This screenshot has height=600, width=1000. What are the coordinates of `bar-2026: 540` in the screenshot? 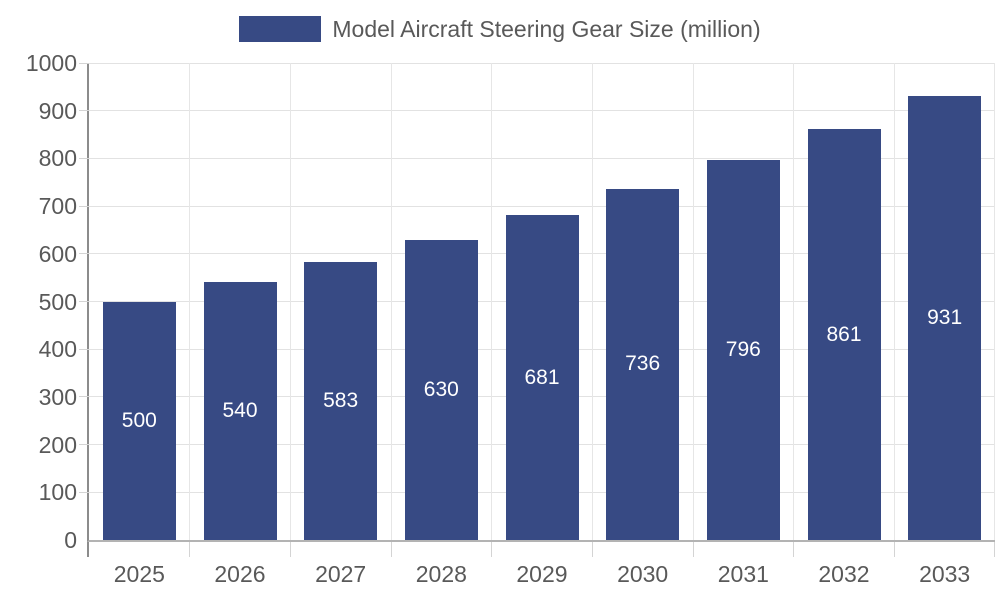 It's located at (240, 411).